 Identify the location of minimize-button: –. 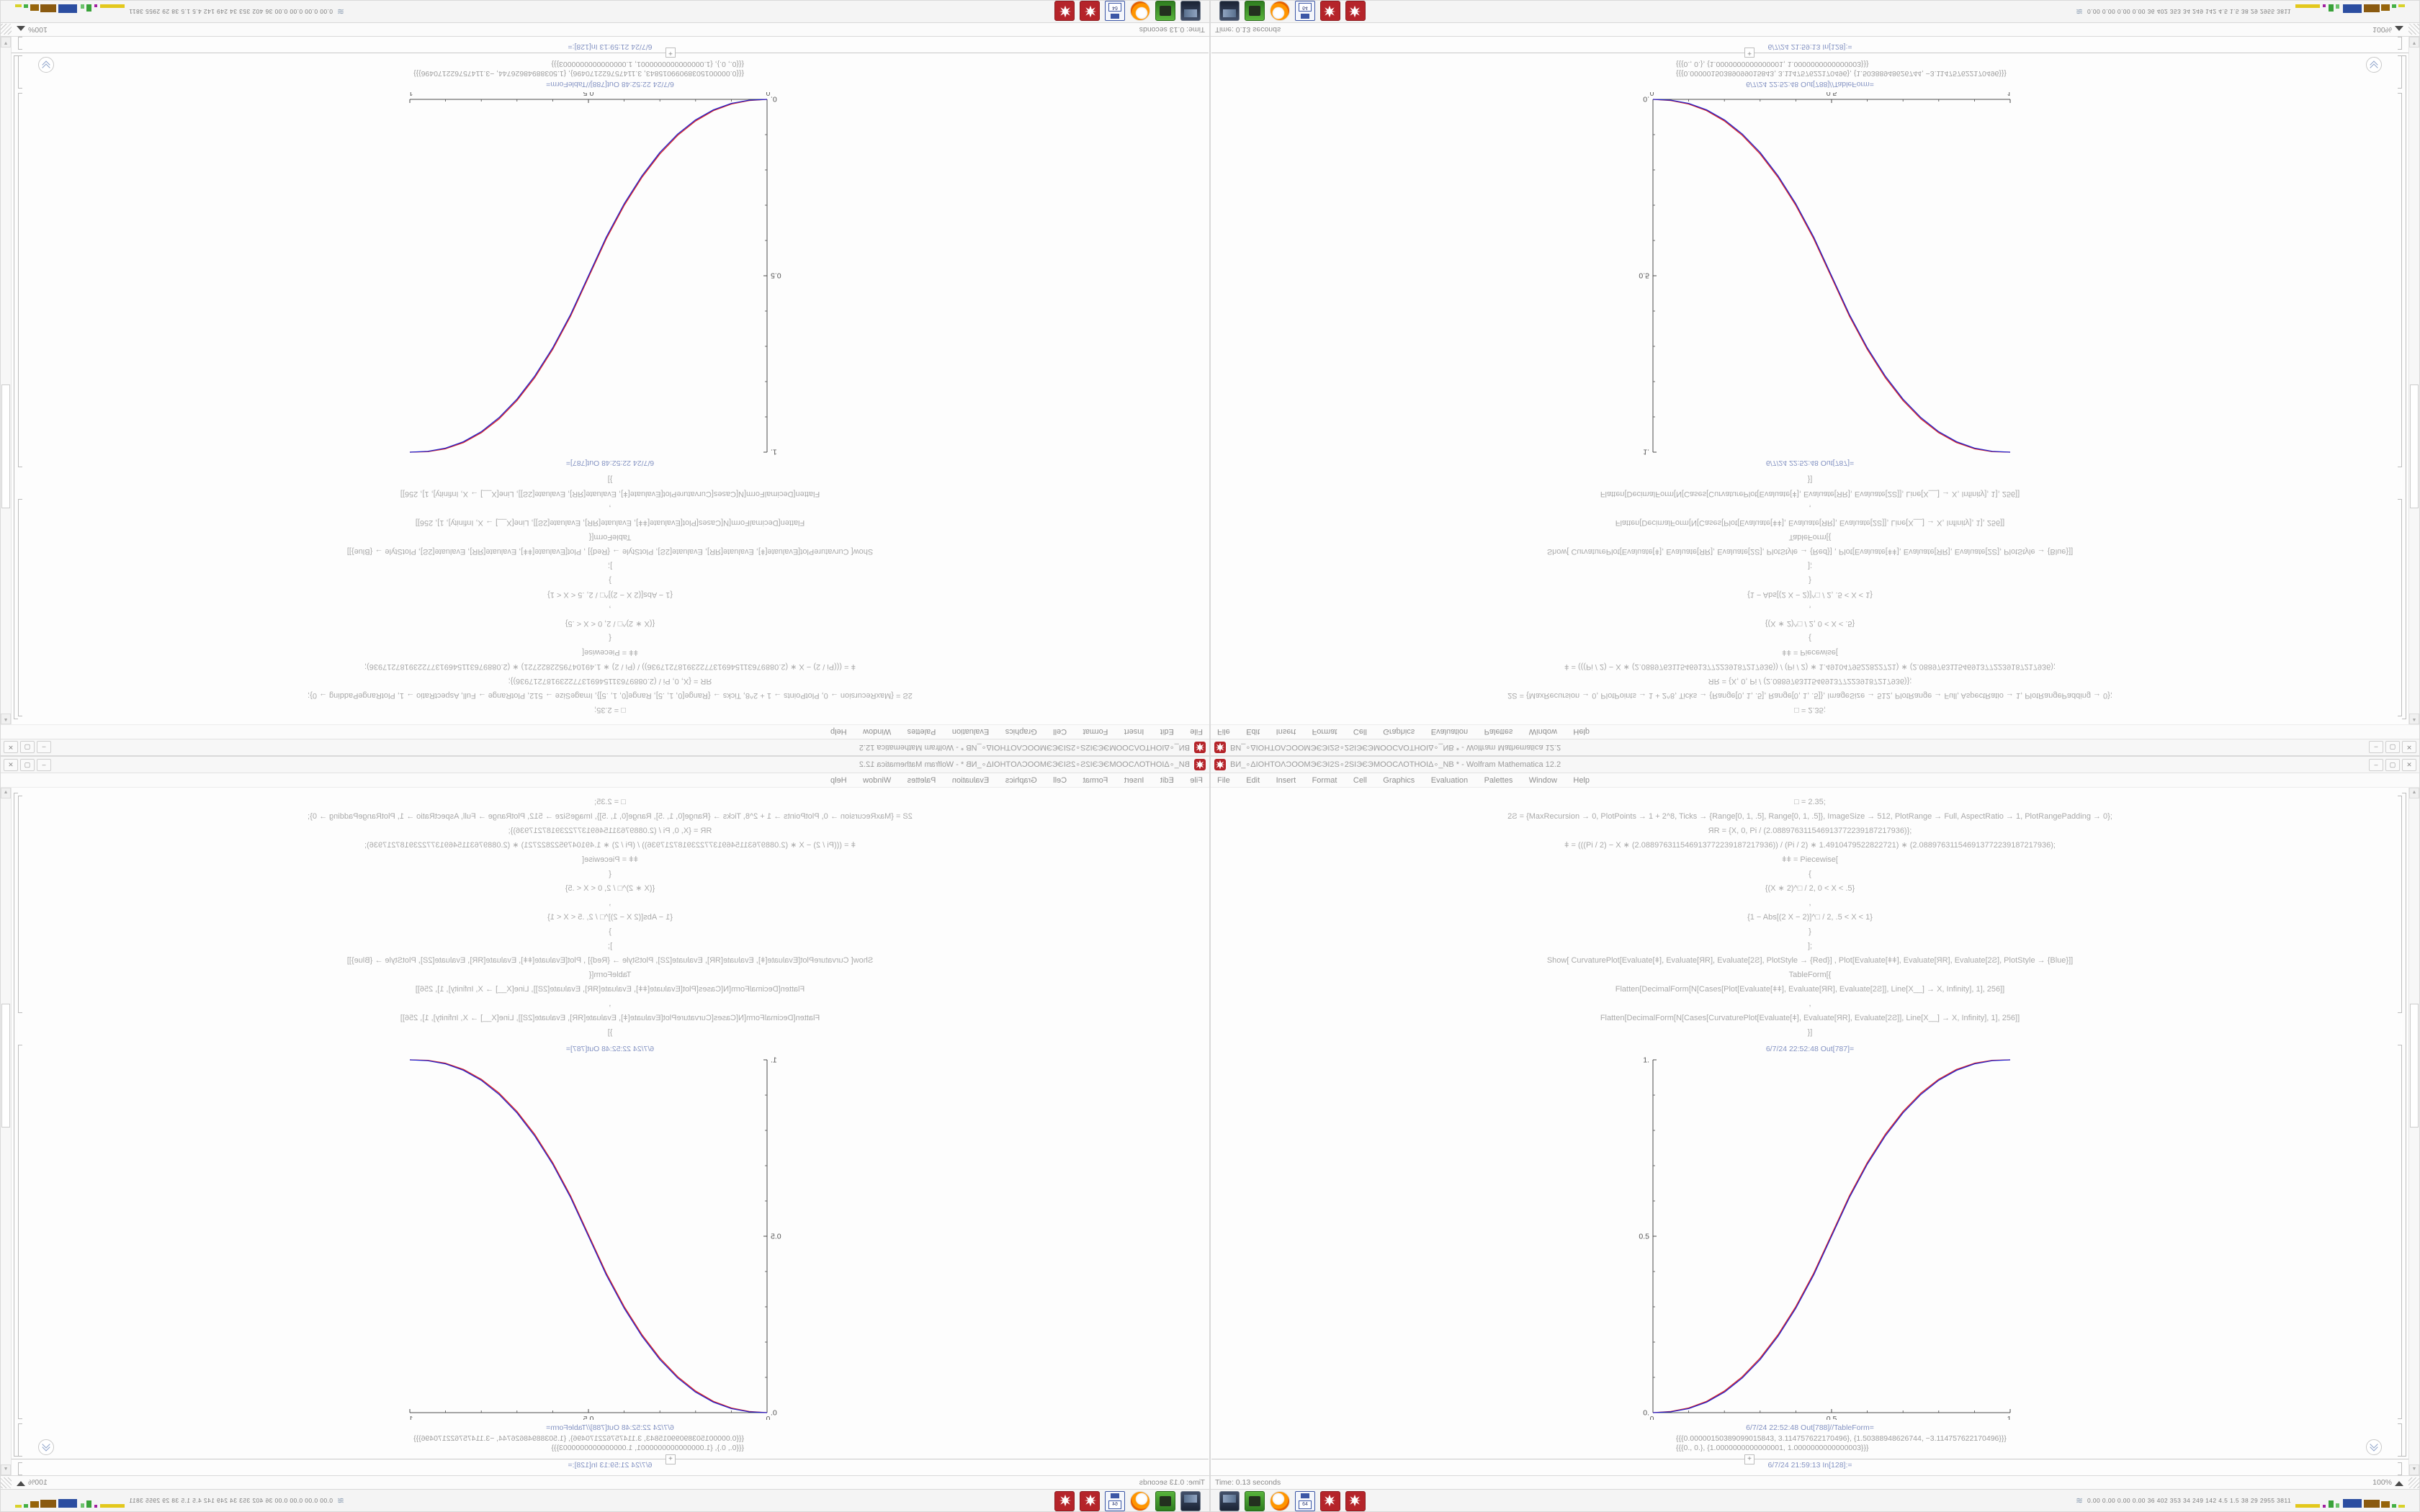
(2376, 765).